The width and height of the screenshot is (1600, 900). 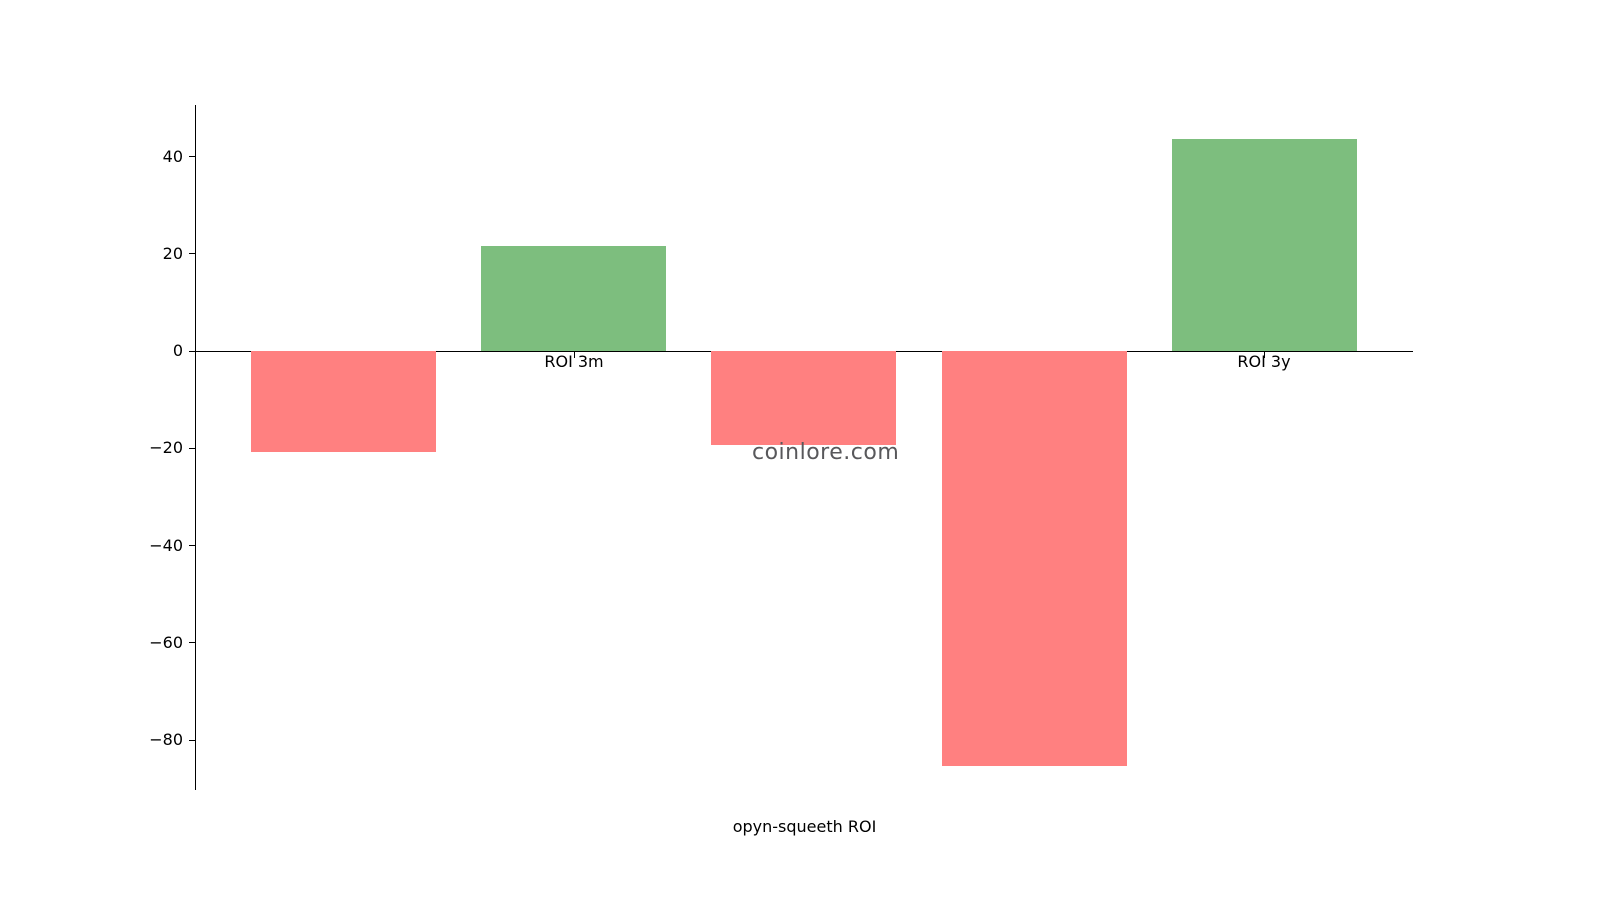 What do you see at coordinates (172, 156) in the screenshot?
I see `y-tick-label: 40` at bounding box center [172, 156].